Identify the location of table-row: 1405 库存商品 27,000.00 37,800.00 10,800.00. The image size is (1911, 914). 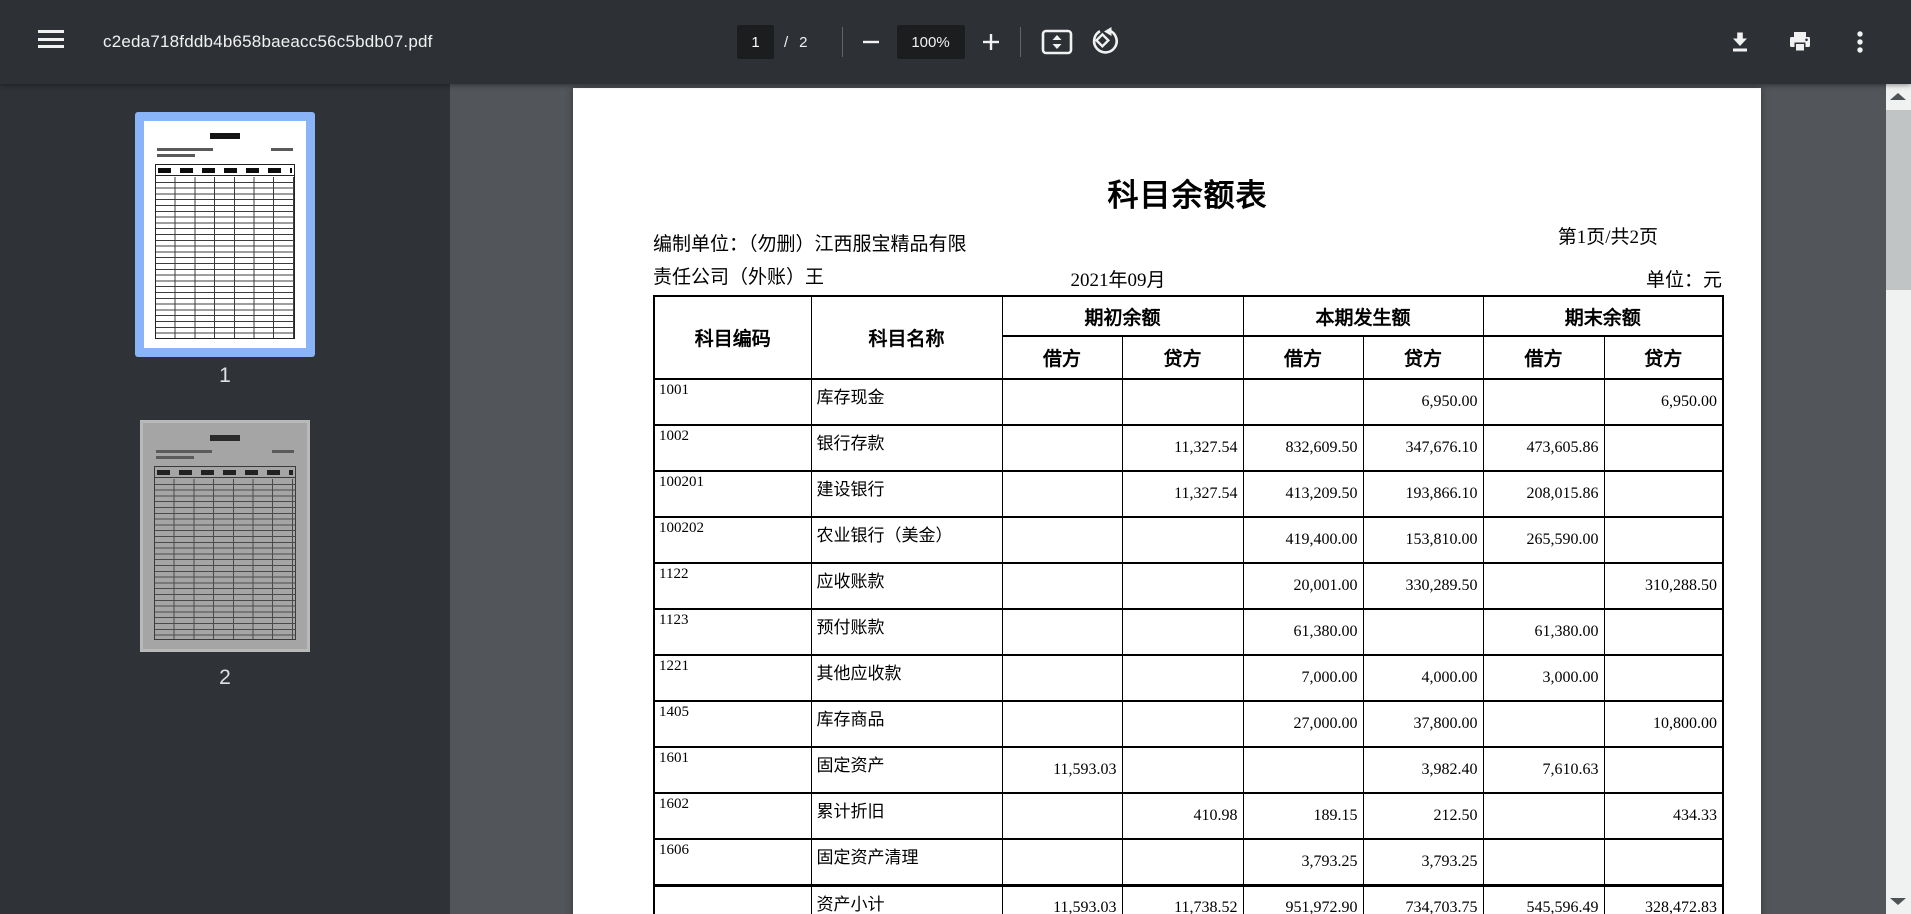
(1188, 724).